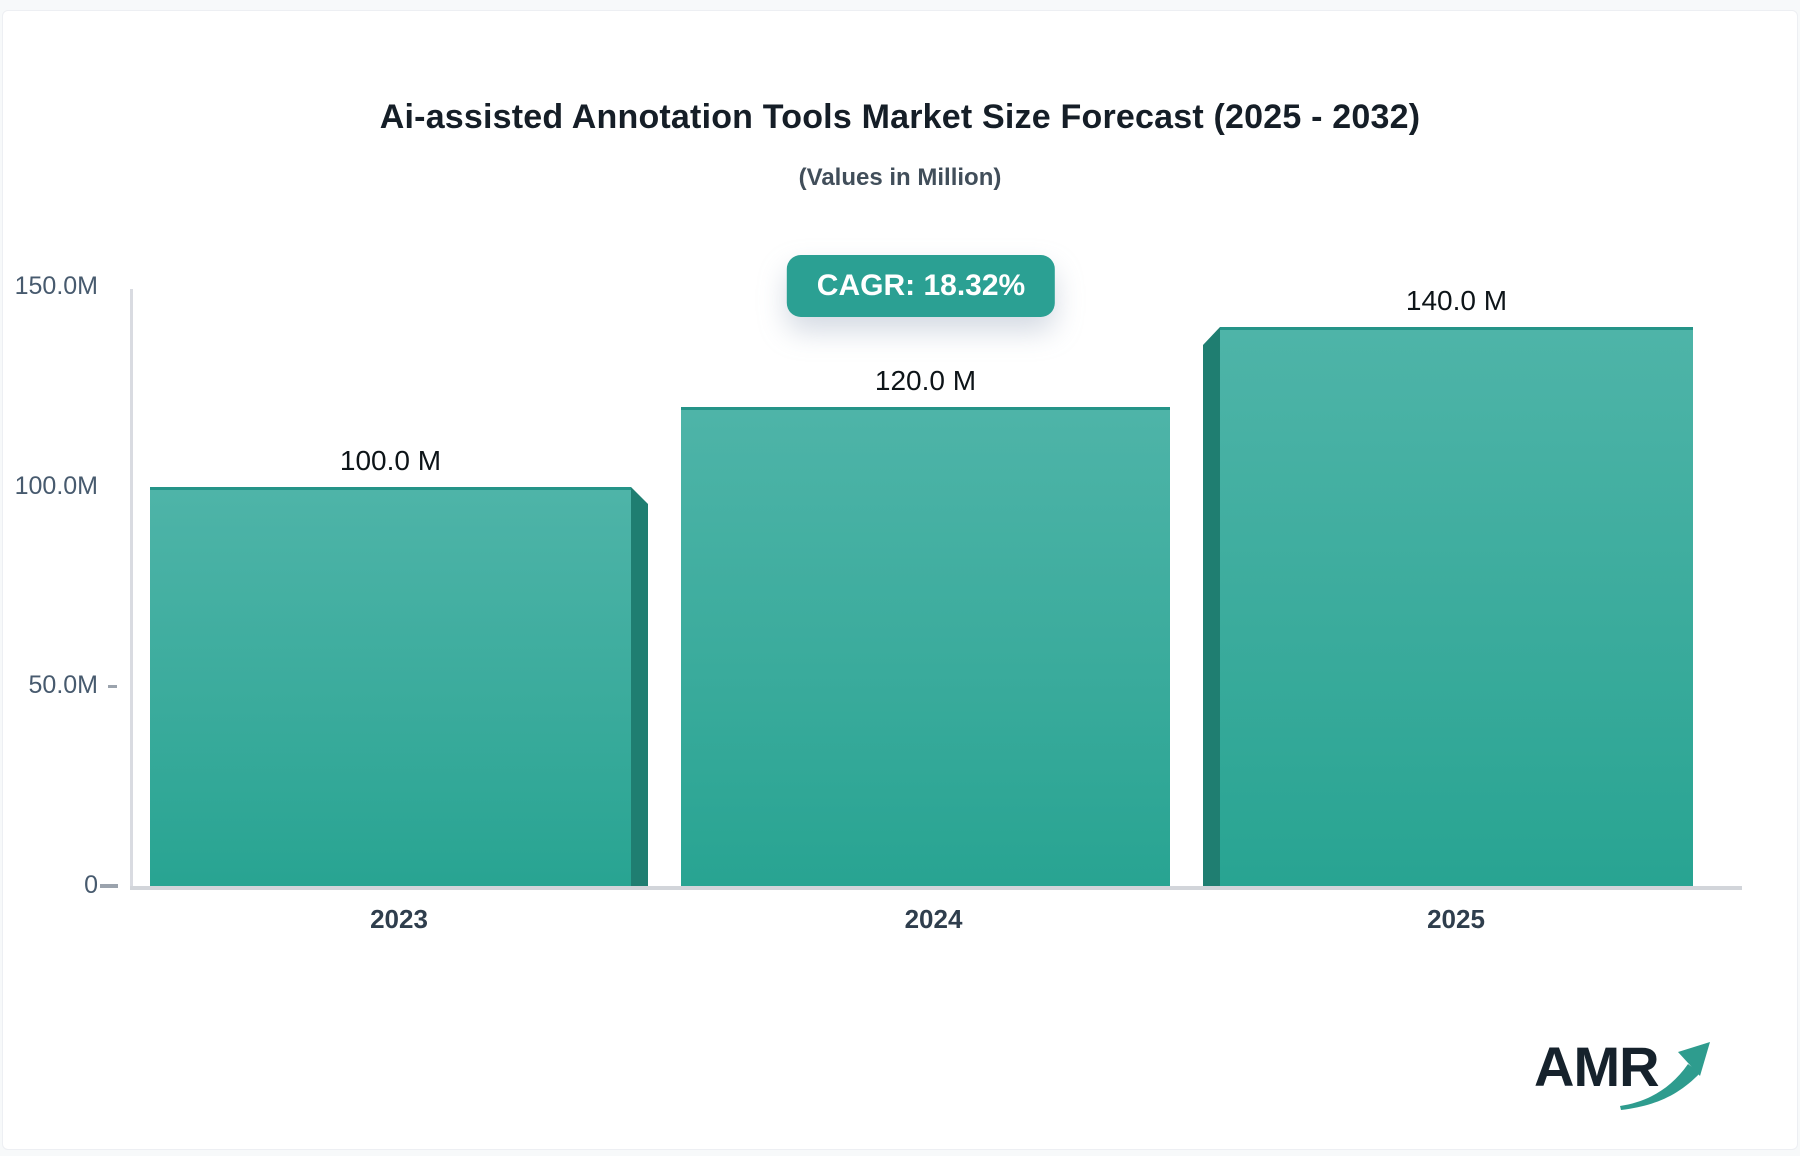 The width and height of the screenshot is (1800, 1156). I want to click on y-axis-tick-label: 150.0M, so click(56, 286).